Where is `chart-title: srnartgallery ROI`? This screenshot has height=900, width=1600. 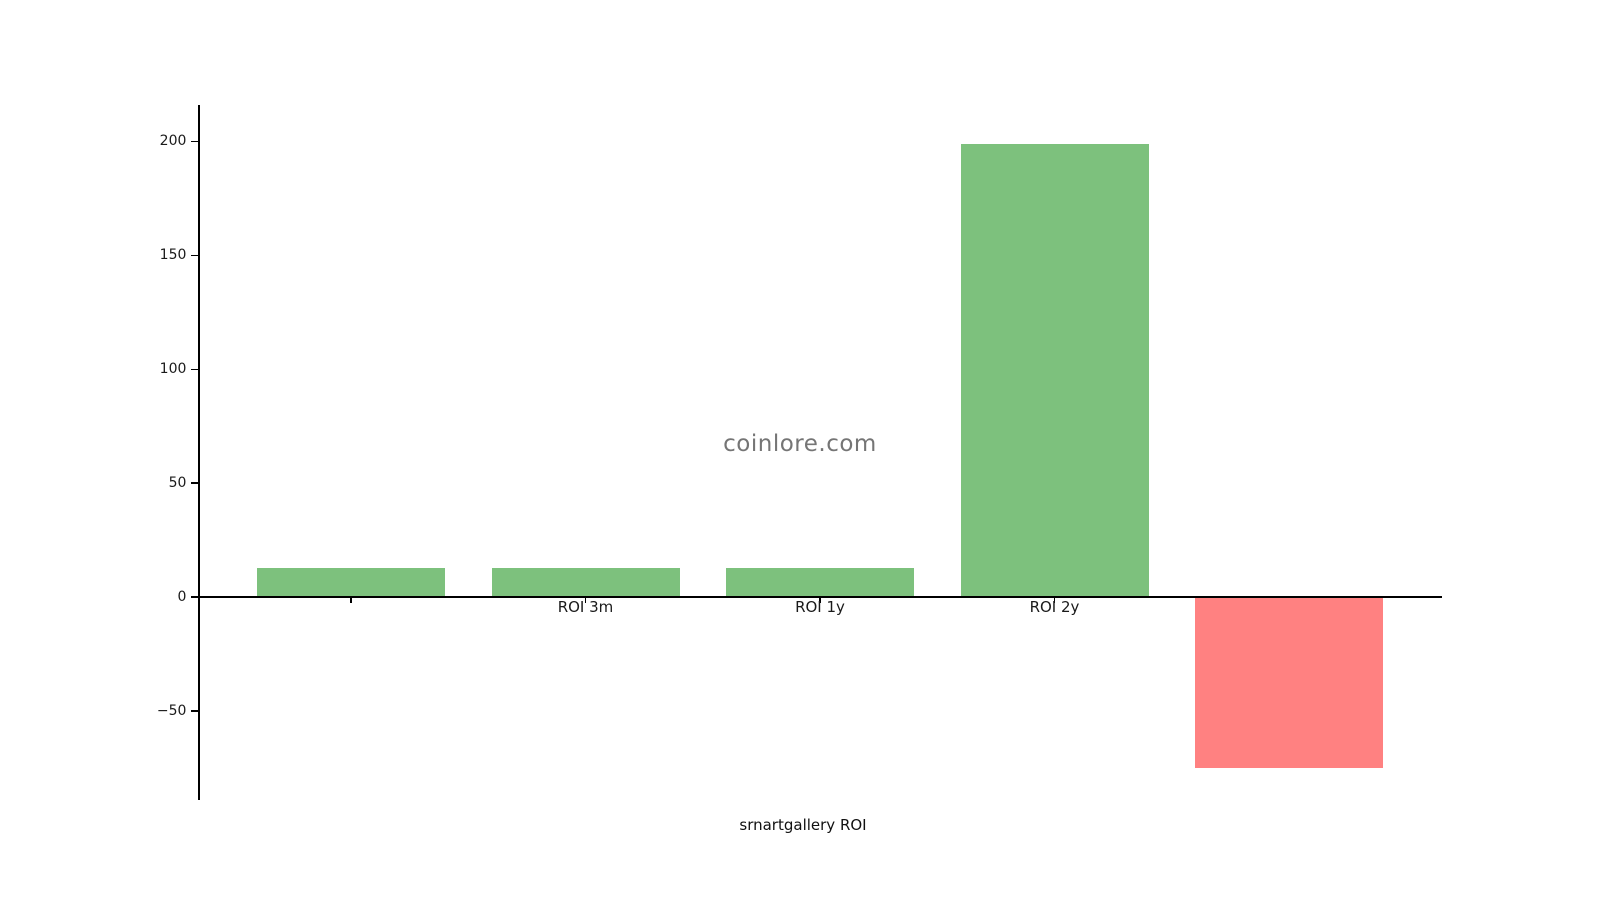 chart-title: srnartgallery ROI is located at coordinates (803, 825).